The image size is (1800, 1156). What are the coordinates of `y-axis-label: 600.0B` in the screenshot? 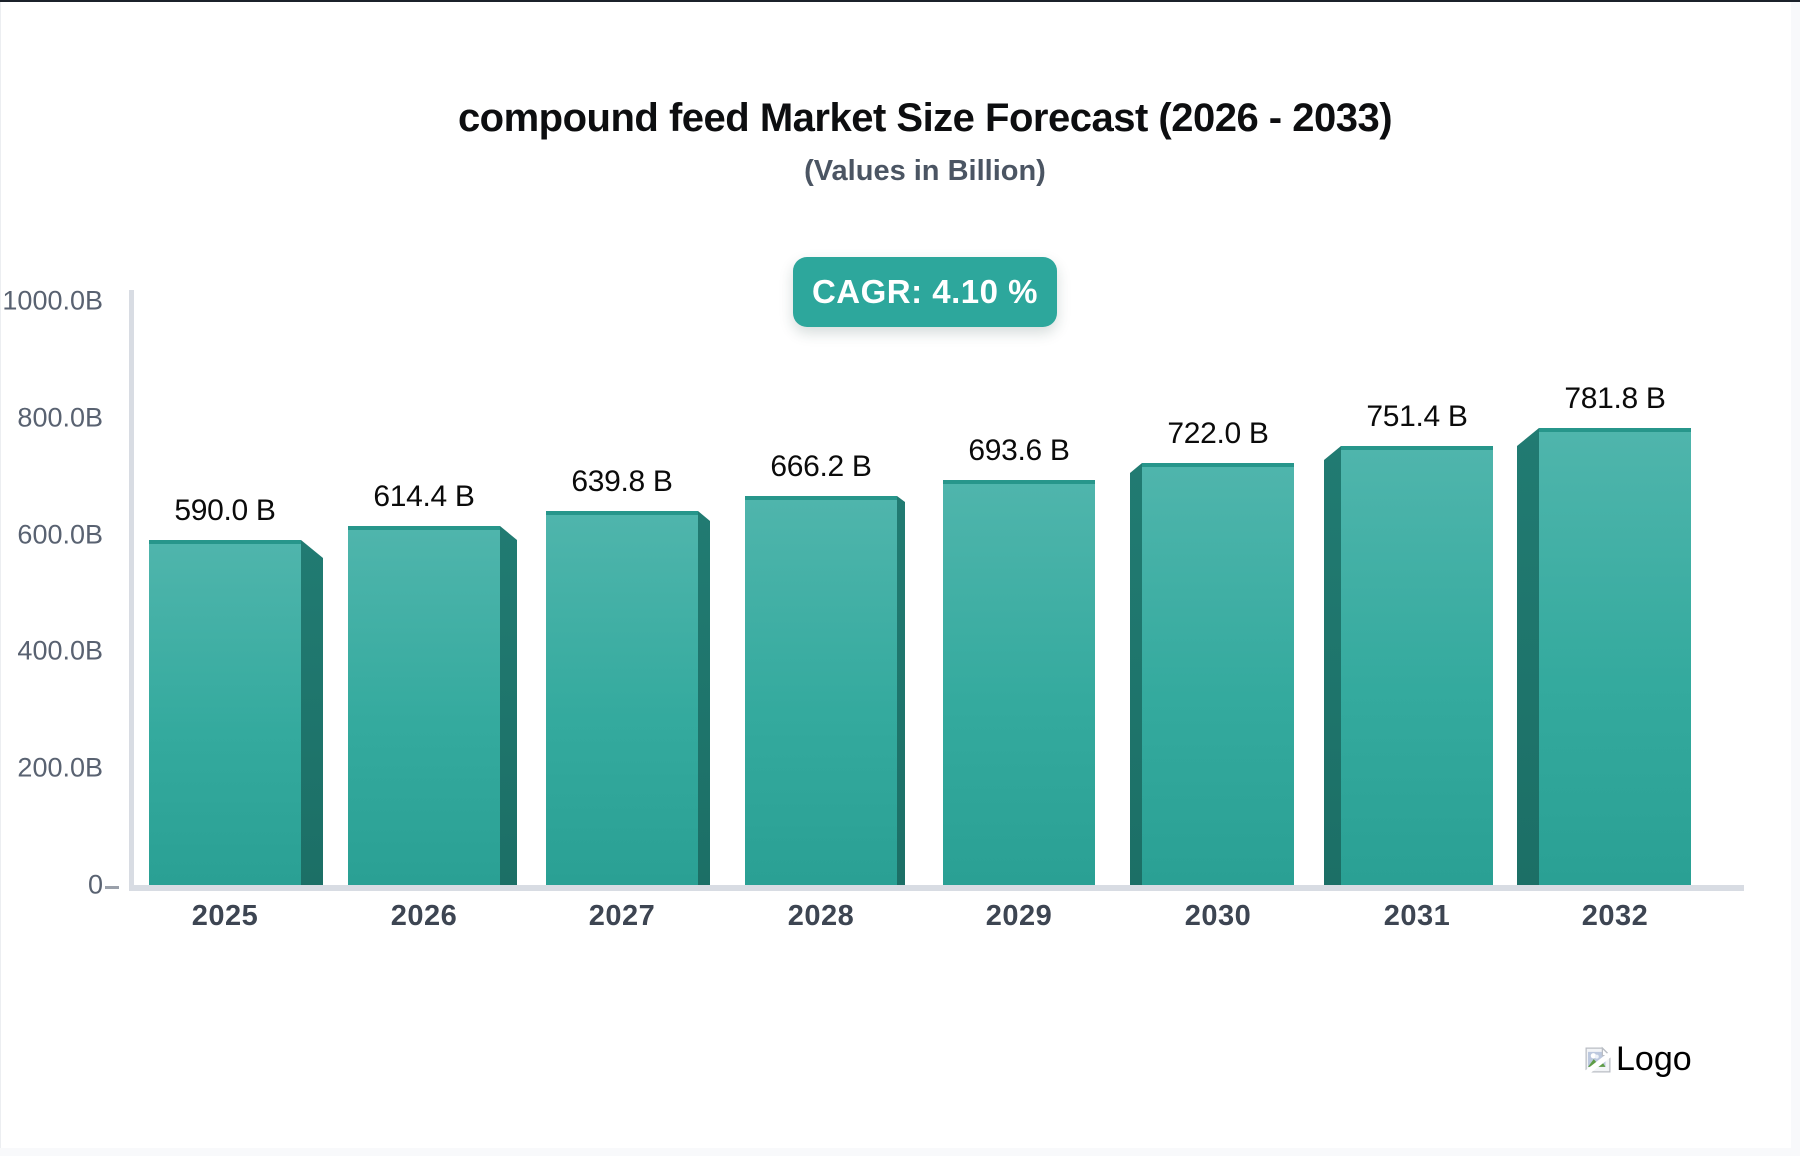 It's located at (60, 534).